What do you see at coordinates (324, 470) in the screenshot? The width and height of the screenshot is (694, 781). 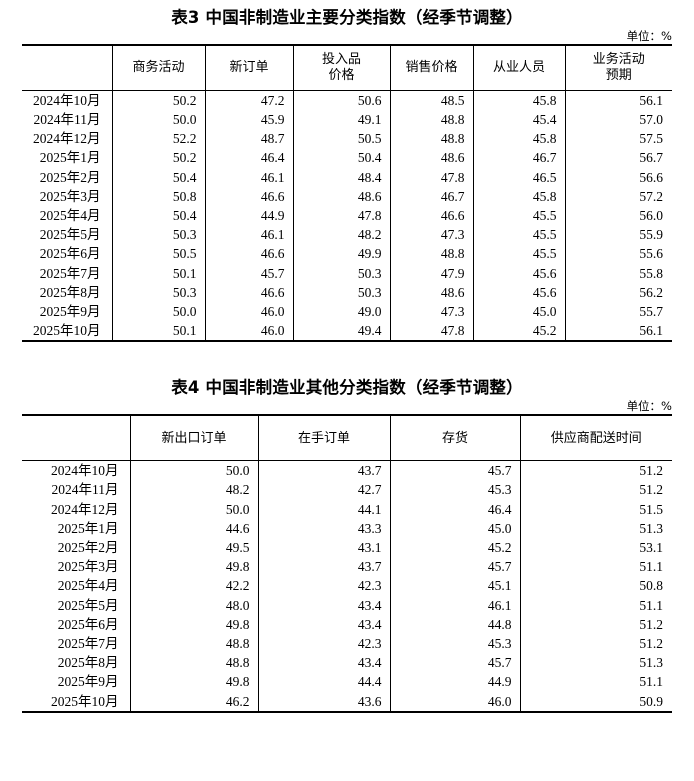 I see `table4-value-backlog_orders: 43.7` at bounding box center [324, 470].